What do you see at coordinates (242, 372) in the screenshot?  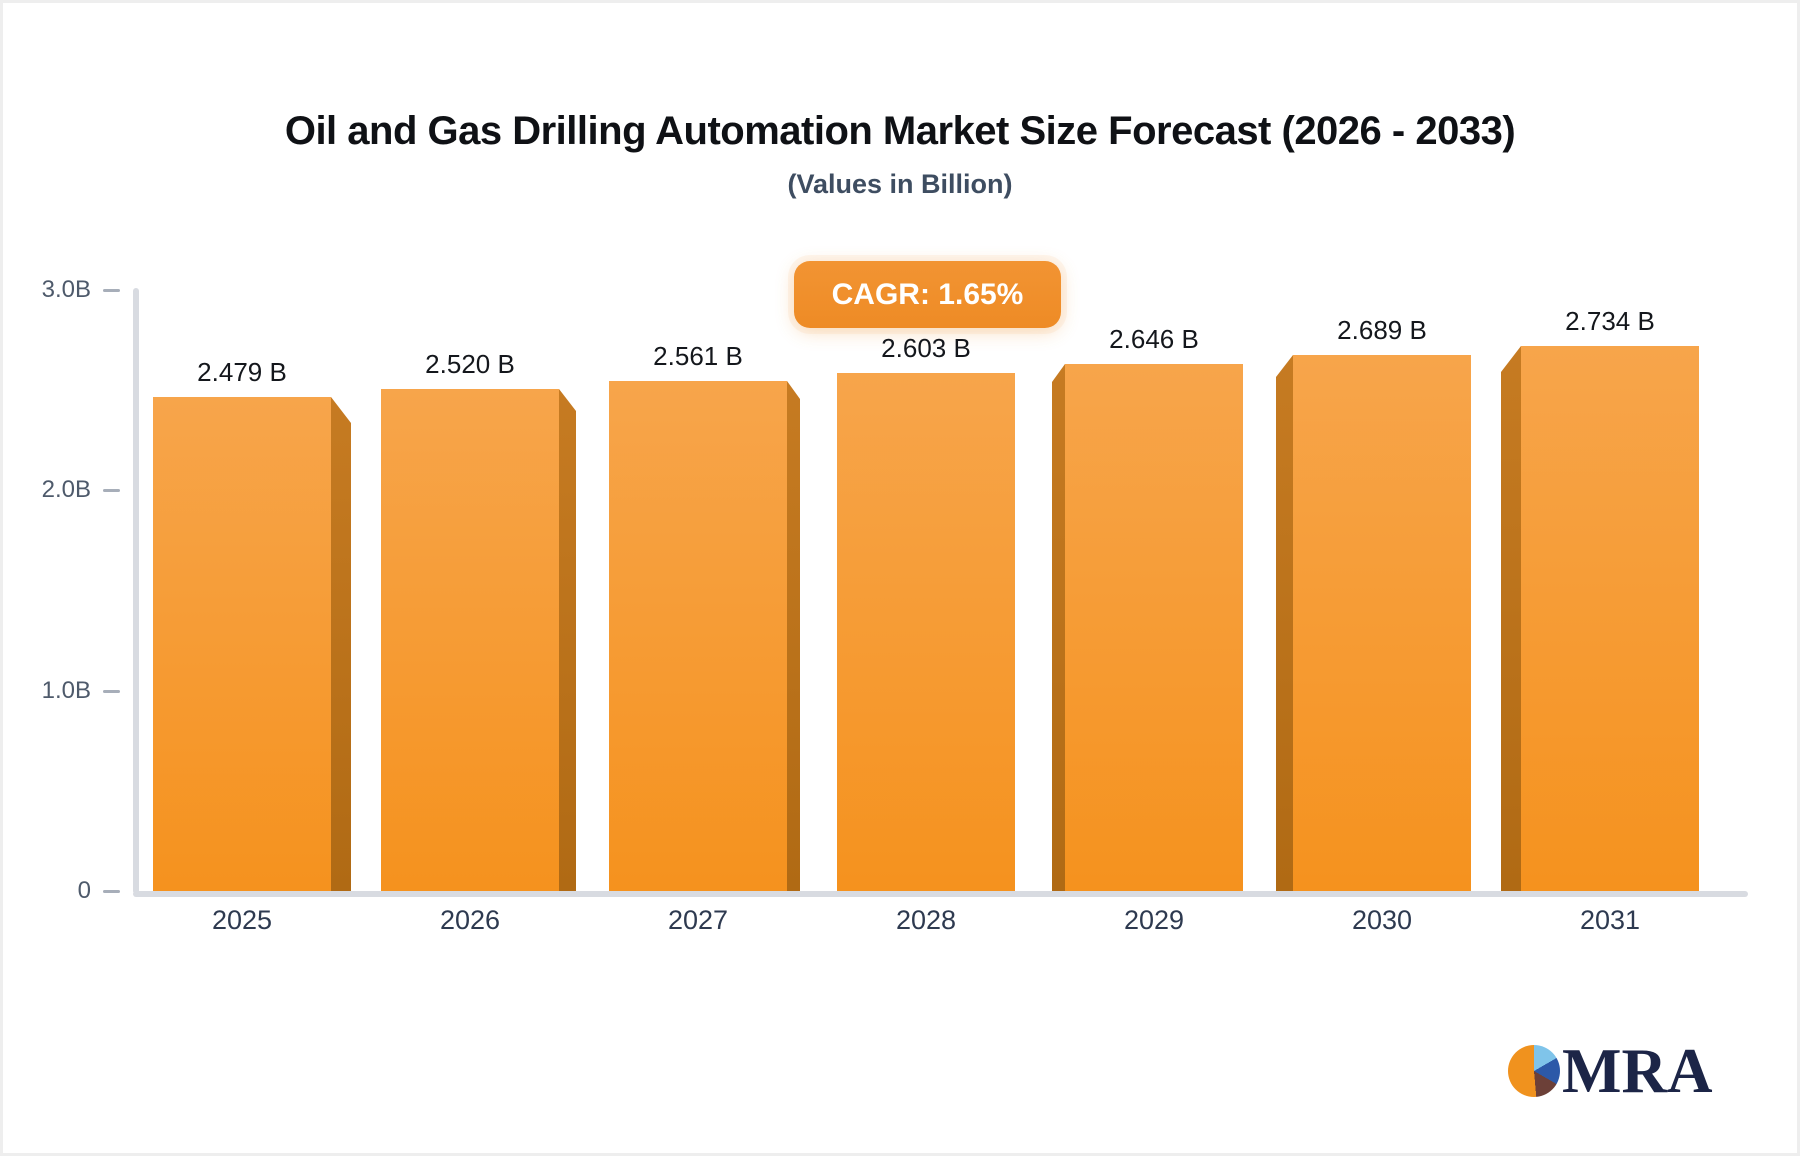 I see `bar-value-label: 2.479 B` at bounding box center [242, 372].